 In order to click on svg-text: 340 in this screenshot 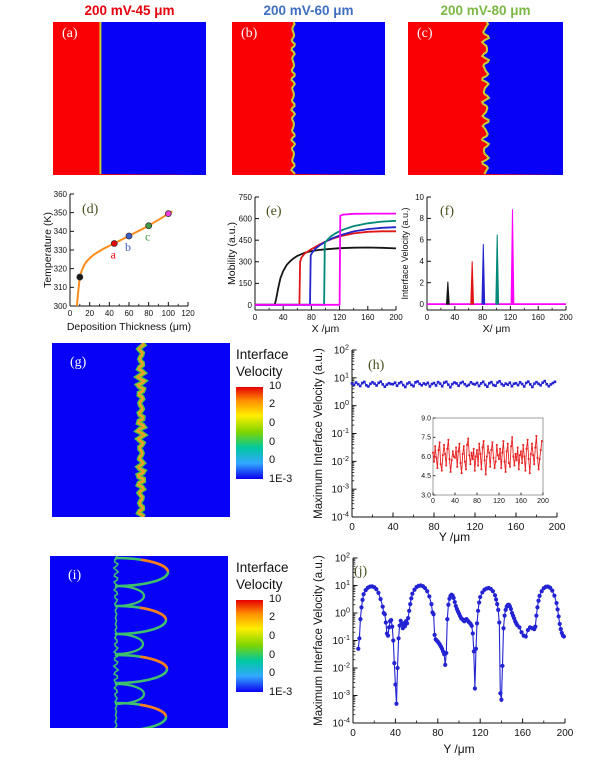, I will do `click(61, 231)`.